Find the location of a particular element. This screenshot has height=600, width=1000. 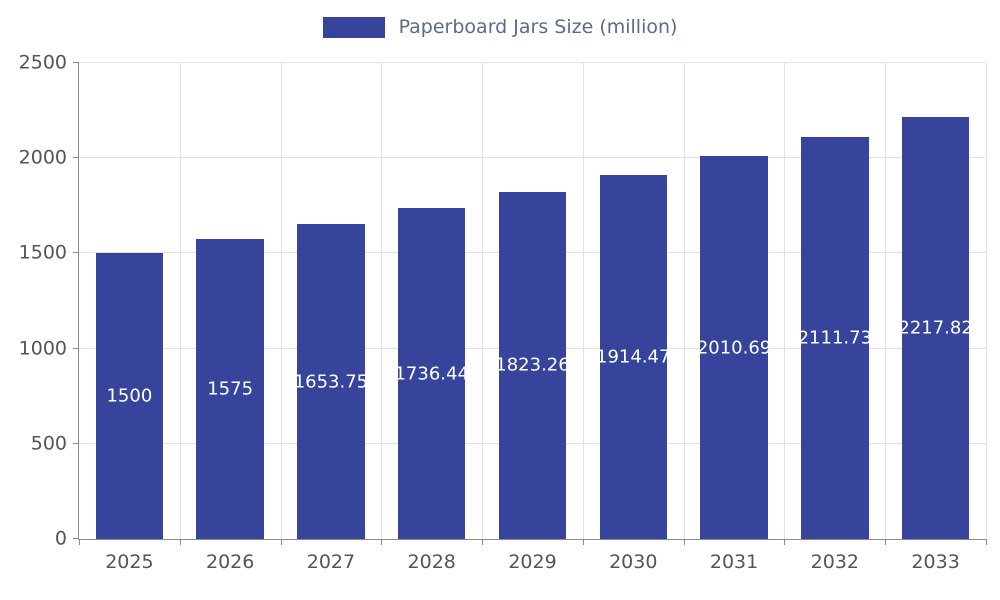

bar-value-label: 1575 is located at coordinates (230, 389).